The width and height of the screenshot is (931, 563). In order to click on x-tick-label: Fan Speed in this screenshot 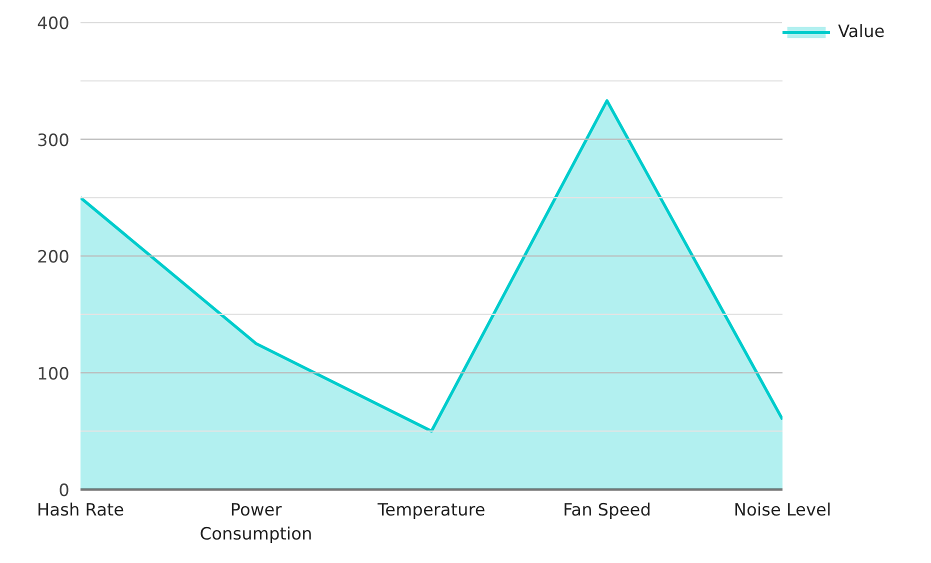, I will do `click(607, 510)`.